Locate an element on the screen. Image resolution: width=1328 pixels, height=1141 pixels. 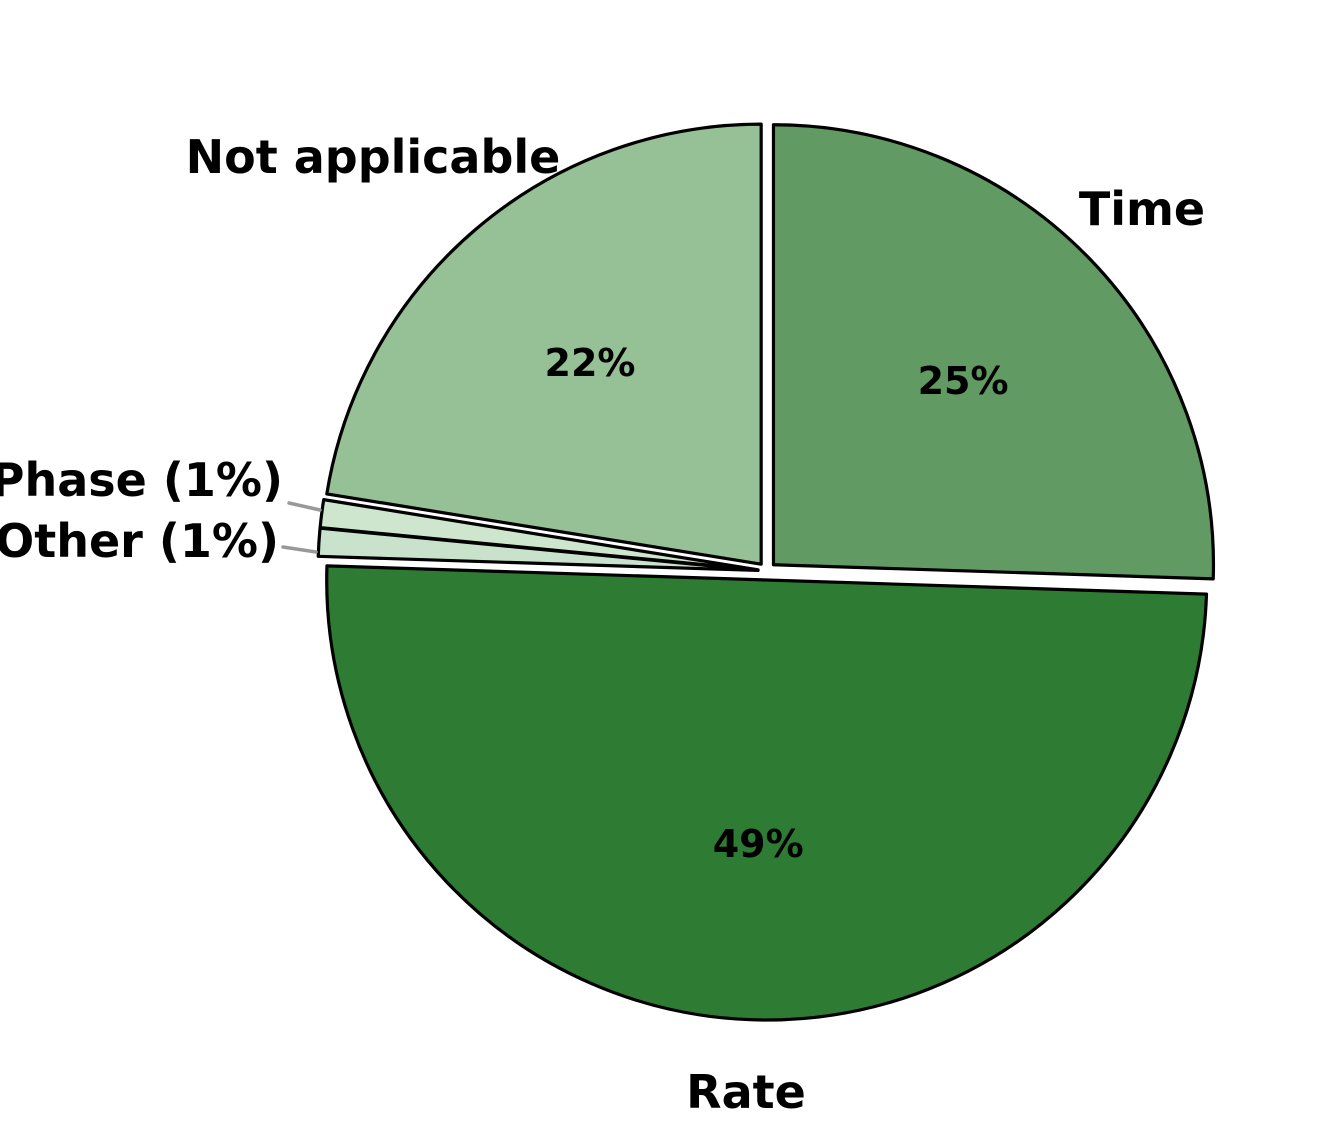
pie-slice-not-applicable is located at coordinates (544, 344).